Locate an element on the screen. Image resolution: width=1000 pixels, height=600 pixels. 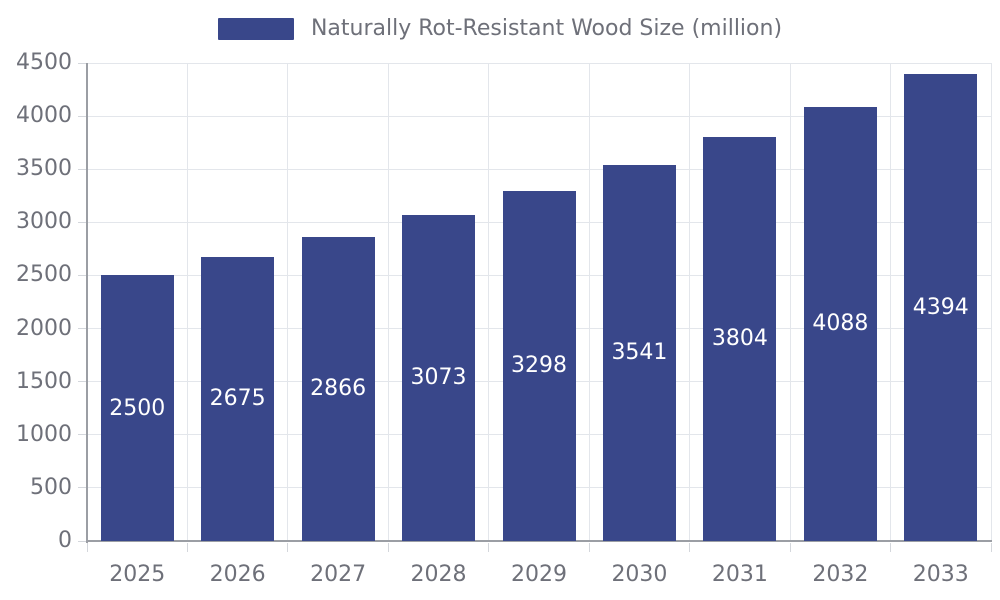
bar: 3804 is located at coordinates (740, 338).